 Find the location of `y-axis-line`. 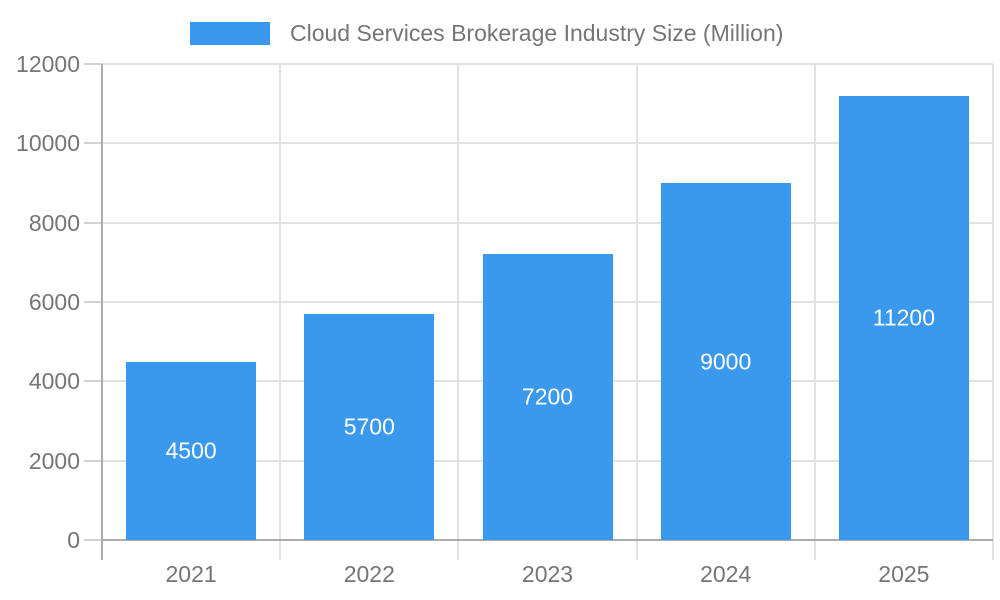

y-axis-line is located at coordinates (102, 312).